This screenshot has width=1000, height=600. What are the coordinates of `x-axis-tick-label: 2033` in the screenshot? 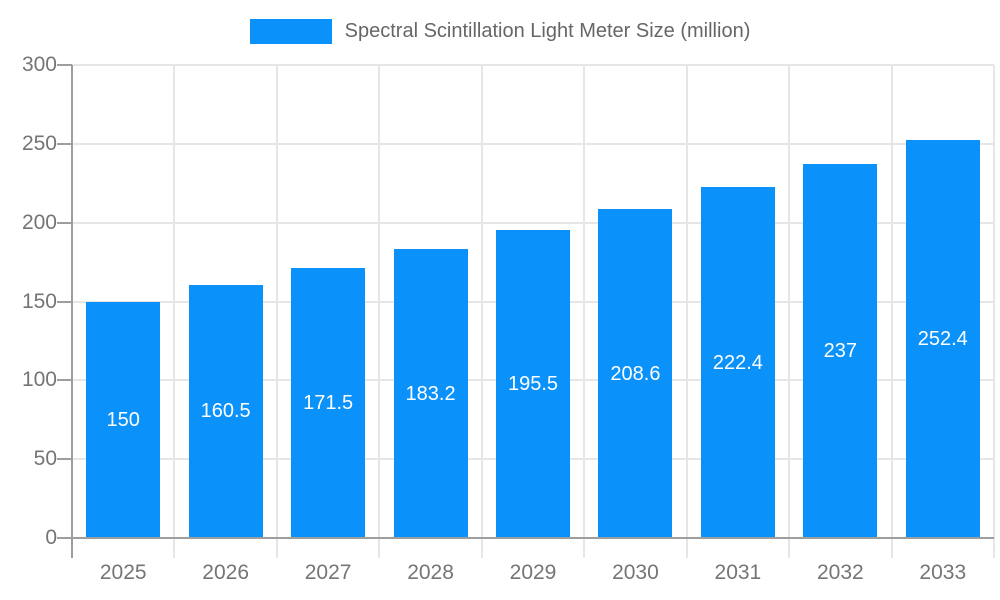 It's located at (943, 572).